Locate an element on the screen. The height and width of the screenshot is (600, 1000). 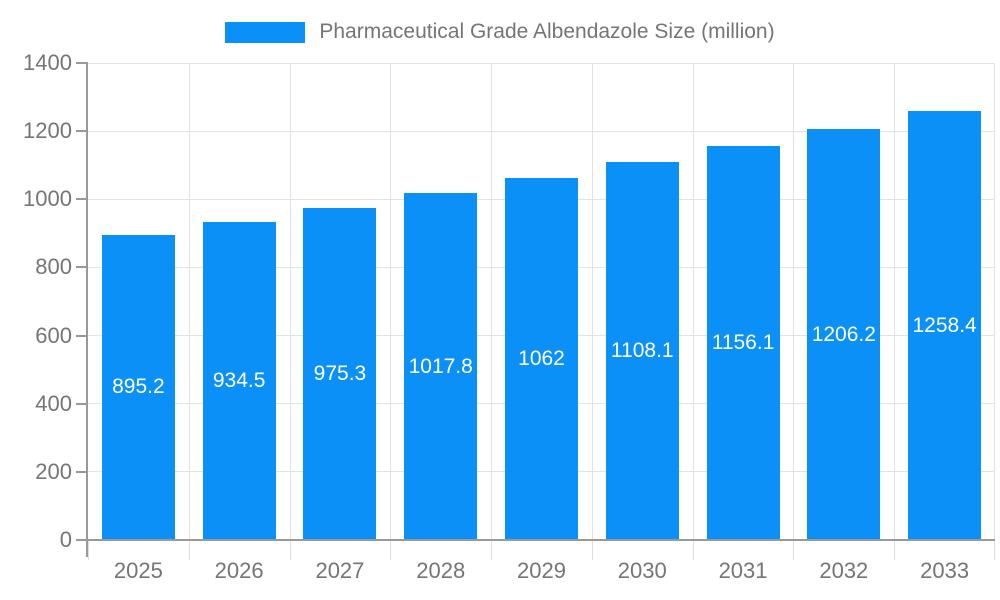
x-category-label: 2028 is located at coordinates (441, 570).